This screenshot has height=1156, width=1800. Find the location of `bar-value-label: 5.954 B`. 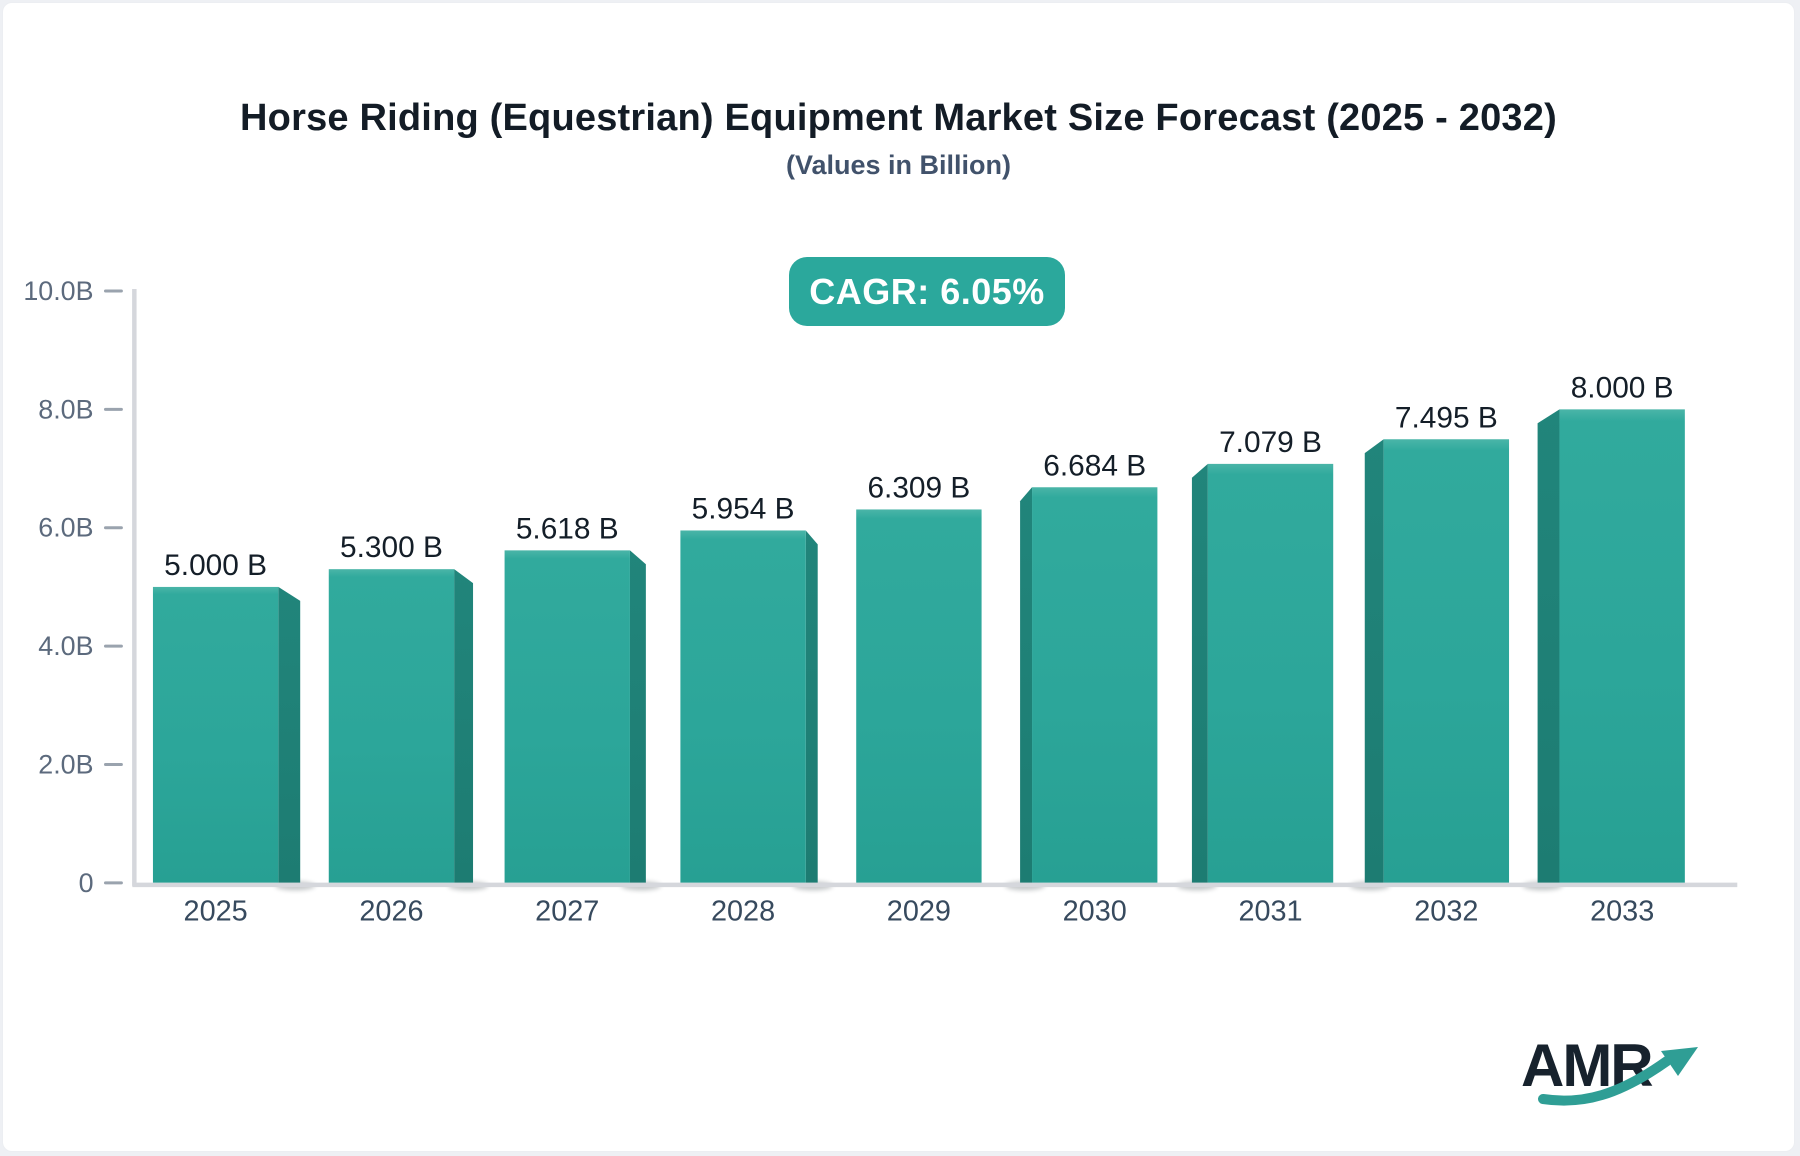

bar-value-label: 5.954 B is located at coordinates (743, 509).